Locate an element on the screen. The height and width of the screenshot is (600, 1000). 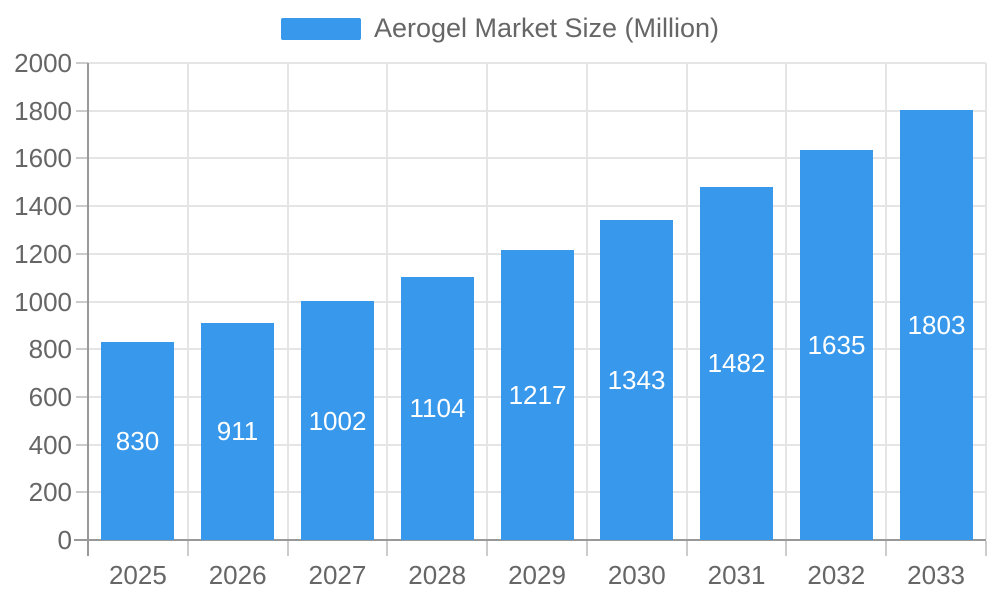
bar-value-label: 1482 is located at coordinates (736, 363).